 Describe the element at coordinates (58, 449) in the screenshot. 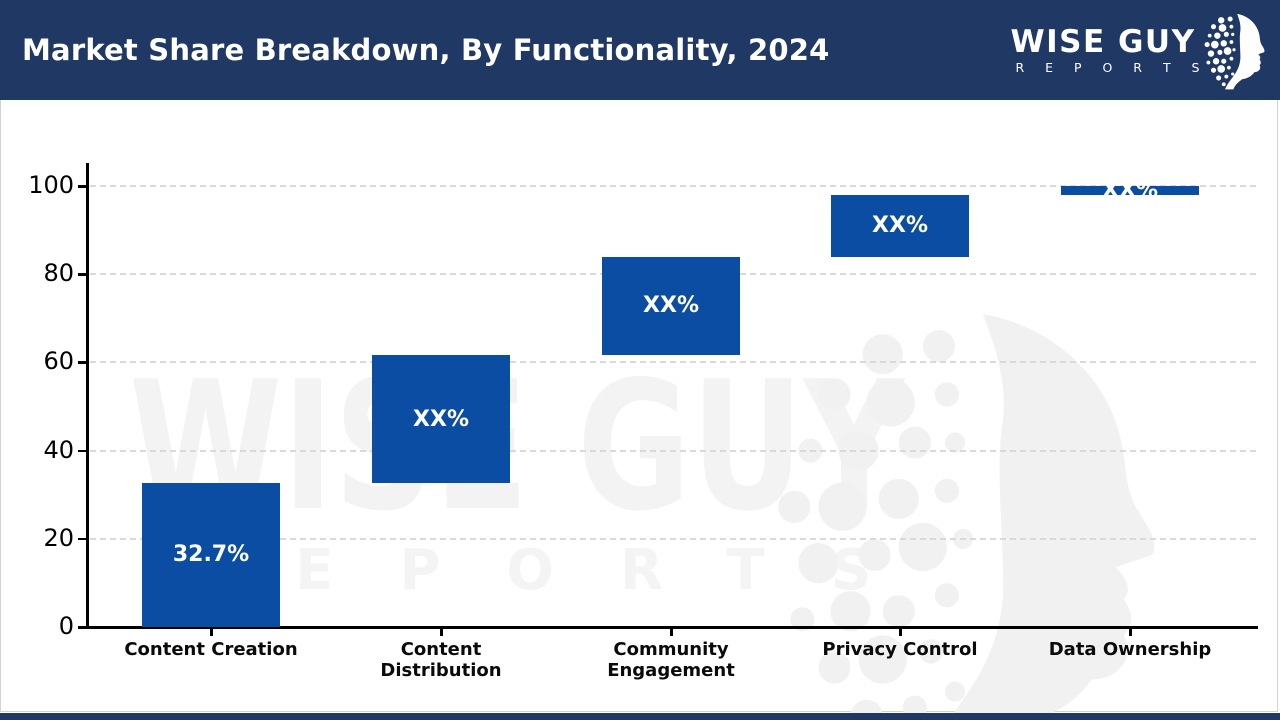

I see `y-axis-tick-label: 40` at that location.